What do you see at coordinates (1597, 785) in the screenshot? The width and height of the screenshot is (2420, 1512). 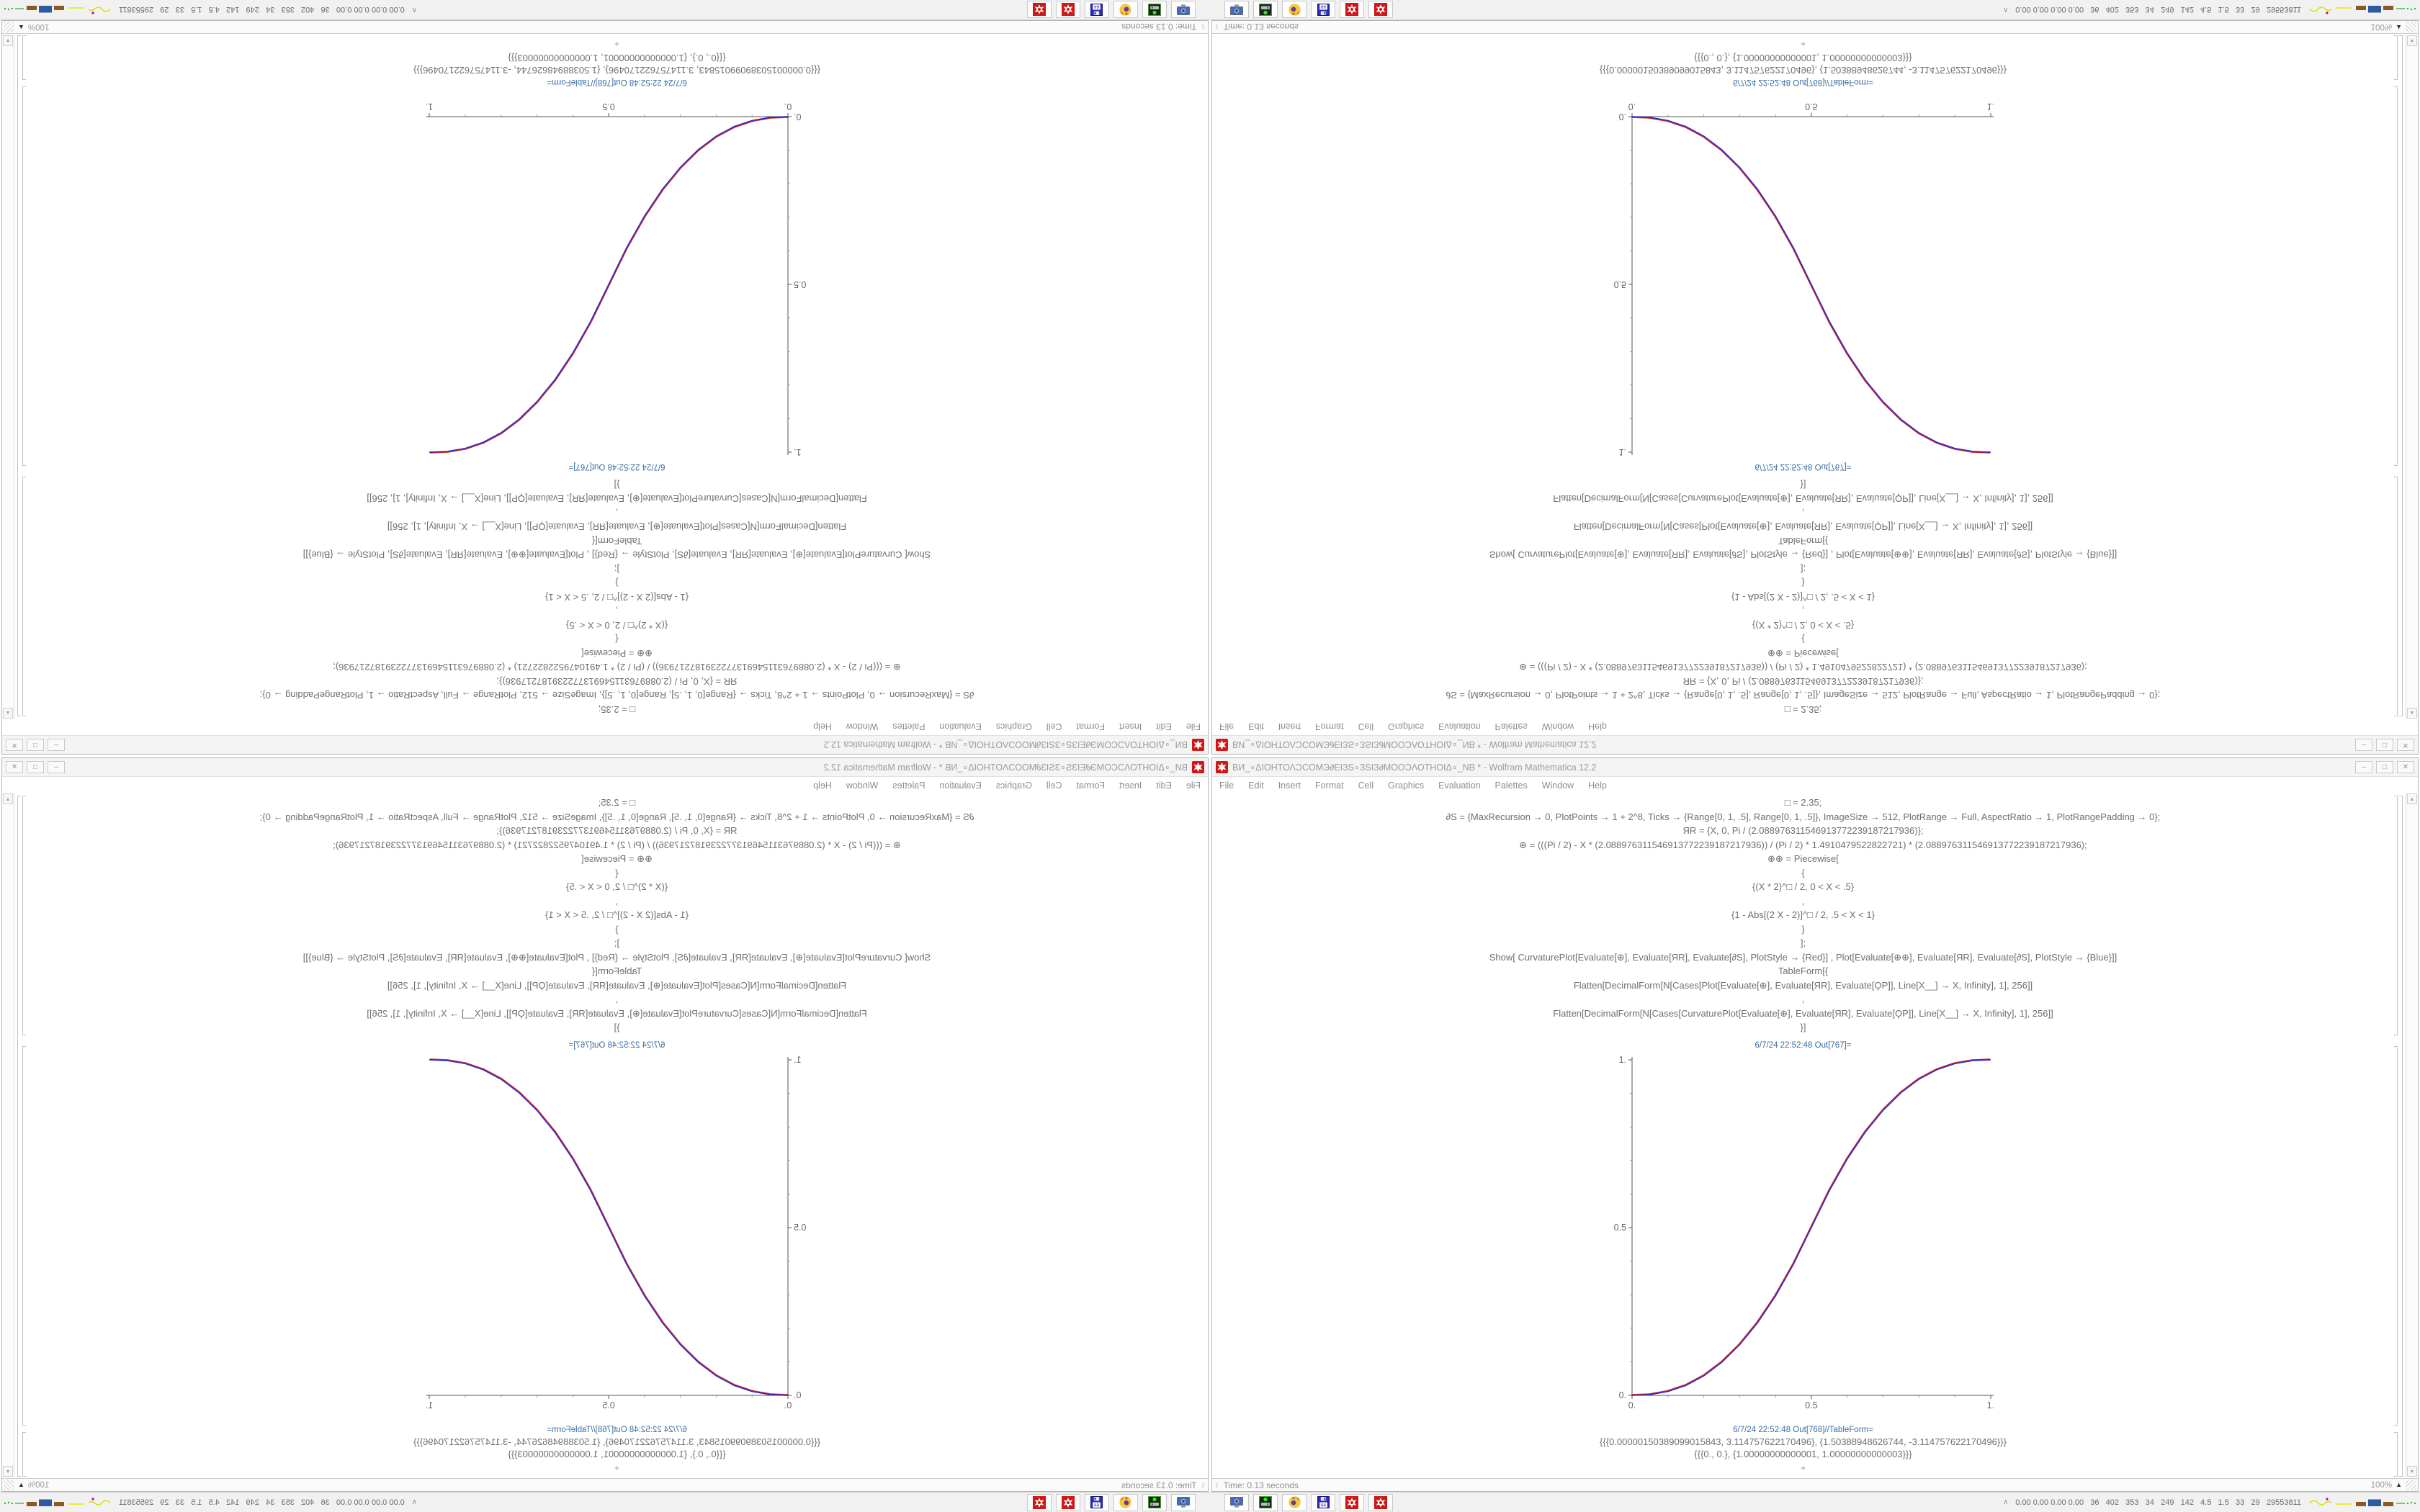 I see `menu-item-help: Help` at bounding box center [1597, 785].